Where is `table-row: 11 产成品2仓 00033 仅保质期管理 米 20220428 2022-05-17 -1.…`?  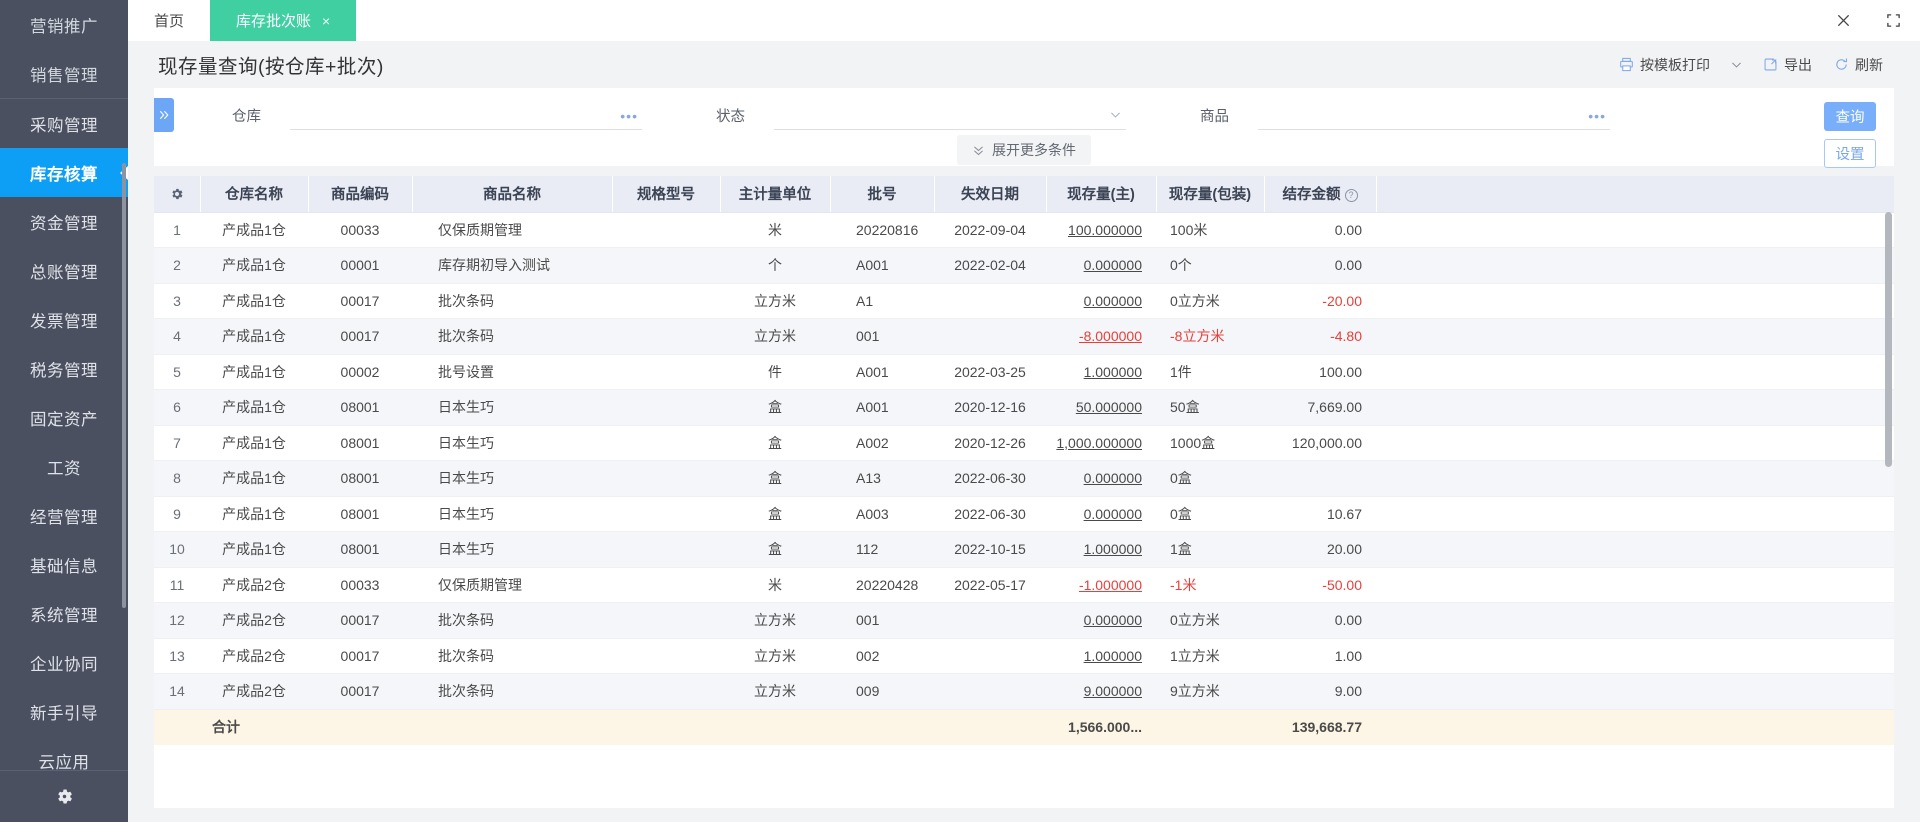
table-row: 11 产成品2仓 00033 仅保质期管理 米 20220428 2022-05-17 -1.… is located at coordinates (1024, 585).